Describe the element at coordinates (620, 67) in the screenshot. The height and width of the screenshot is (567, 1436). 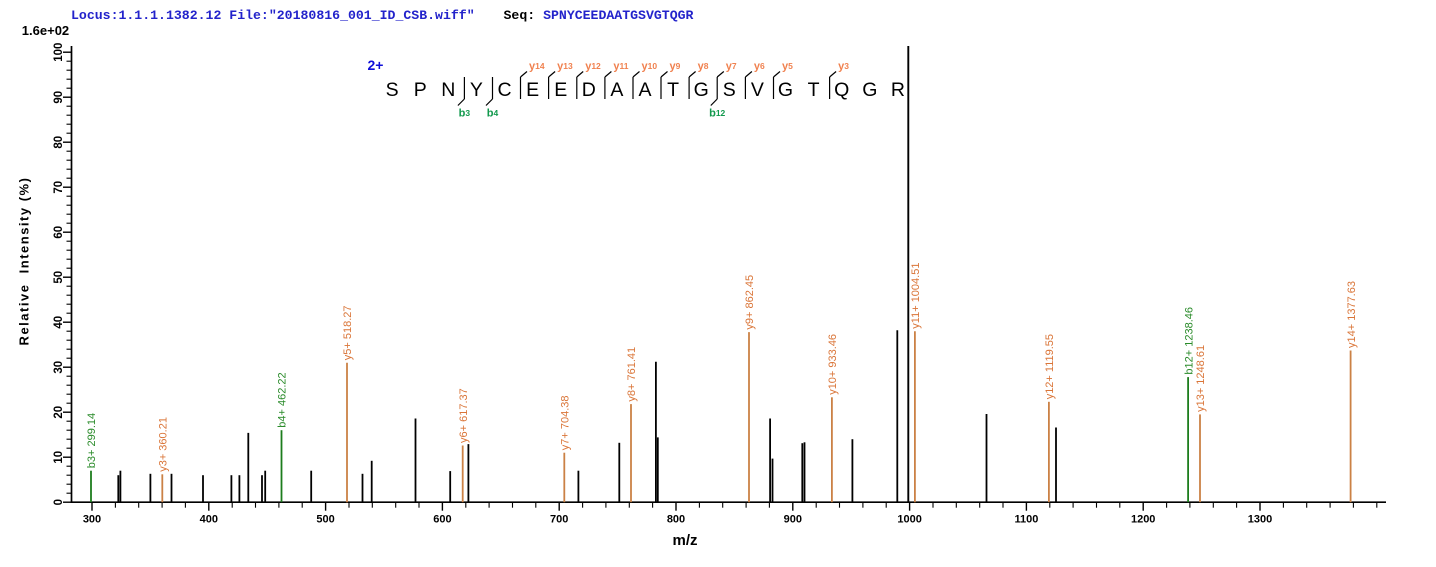
I see `svg-text: y11` at that location.